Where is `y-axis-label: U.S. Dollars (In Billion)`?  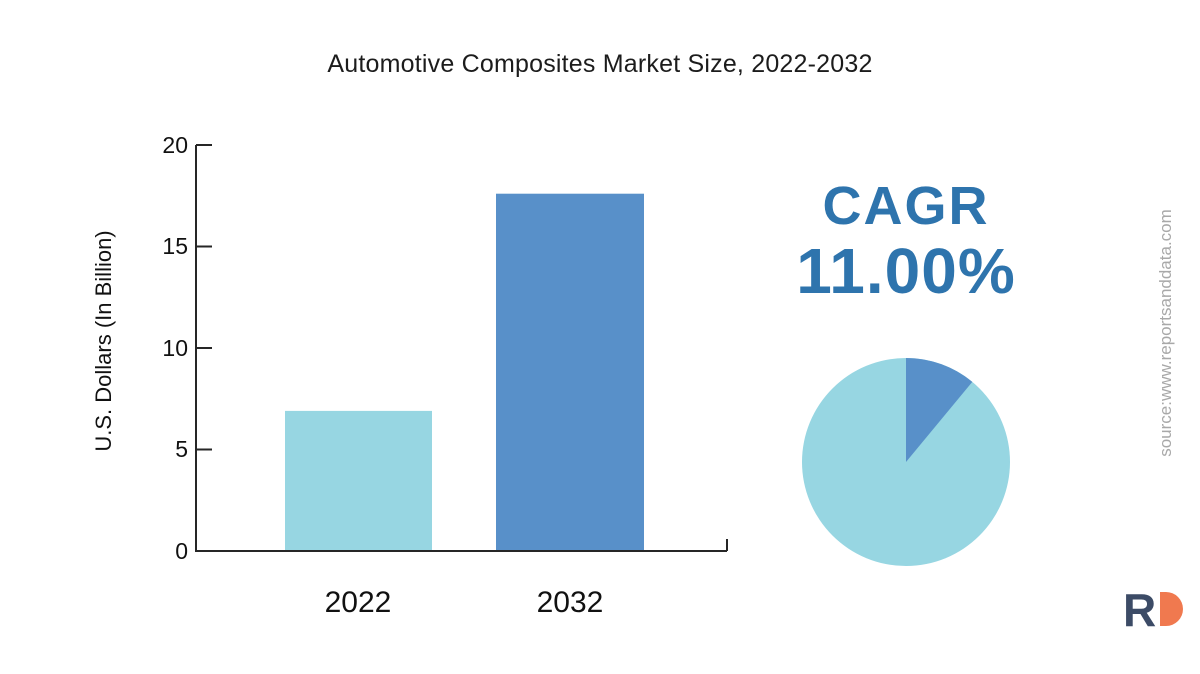
y-axis-label: U.S. Dollars (In Billion) is located at coordinates (103, 341).